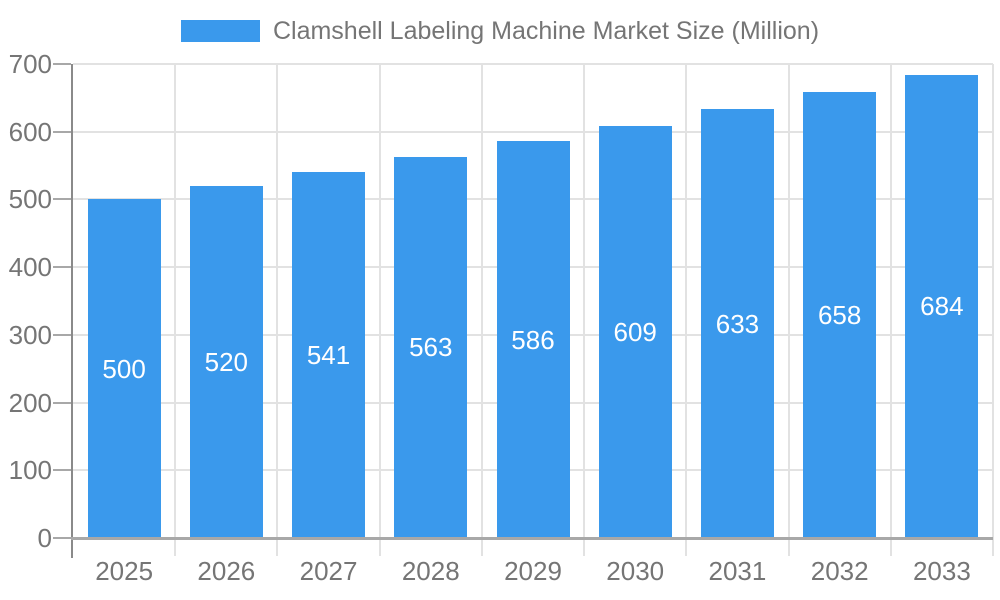 The height and width of the screenshot is (600, 1000). I want to click on bar-2032, so click(840, 315).